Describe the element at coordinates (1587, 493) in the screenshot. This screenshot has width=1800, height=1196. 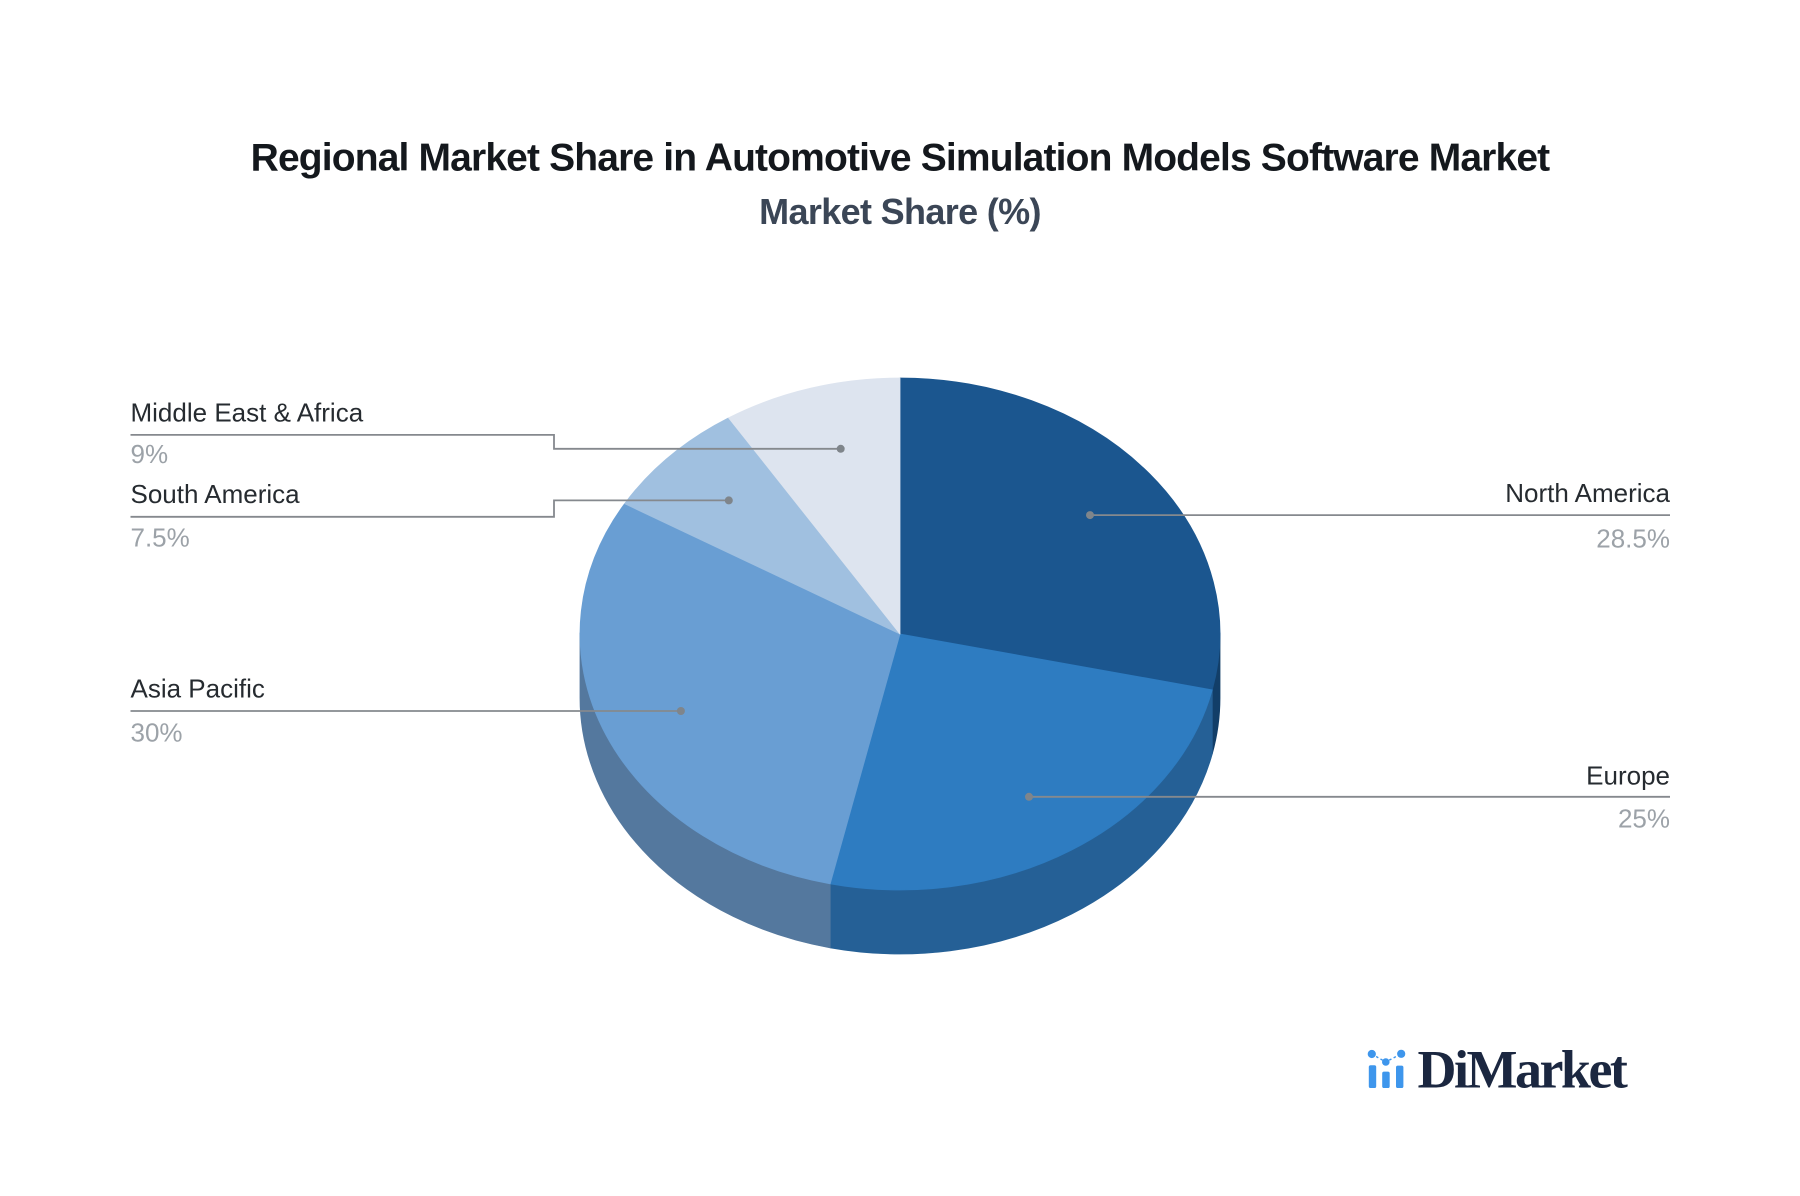
I see `svg-text: North America` at that location.